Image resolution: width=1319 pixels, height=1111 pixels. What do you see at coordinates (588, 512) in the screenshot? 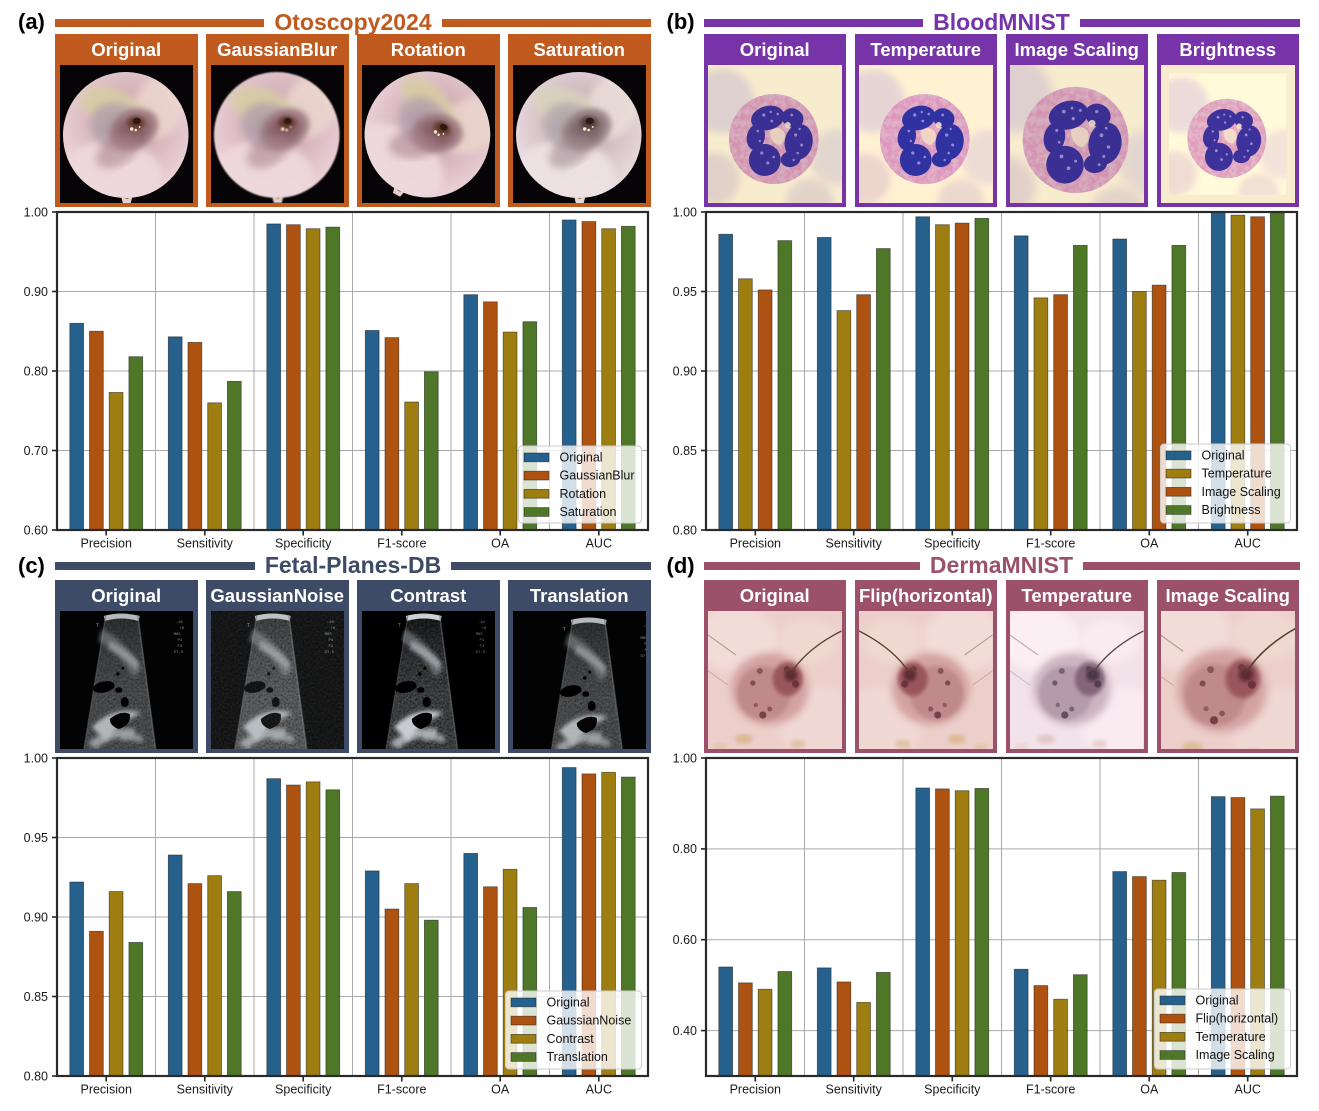
I see `svg-text: Saturation` at bounding box center [588, 512].